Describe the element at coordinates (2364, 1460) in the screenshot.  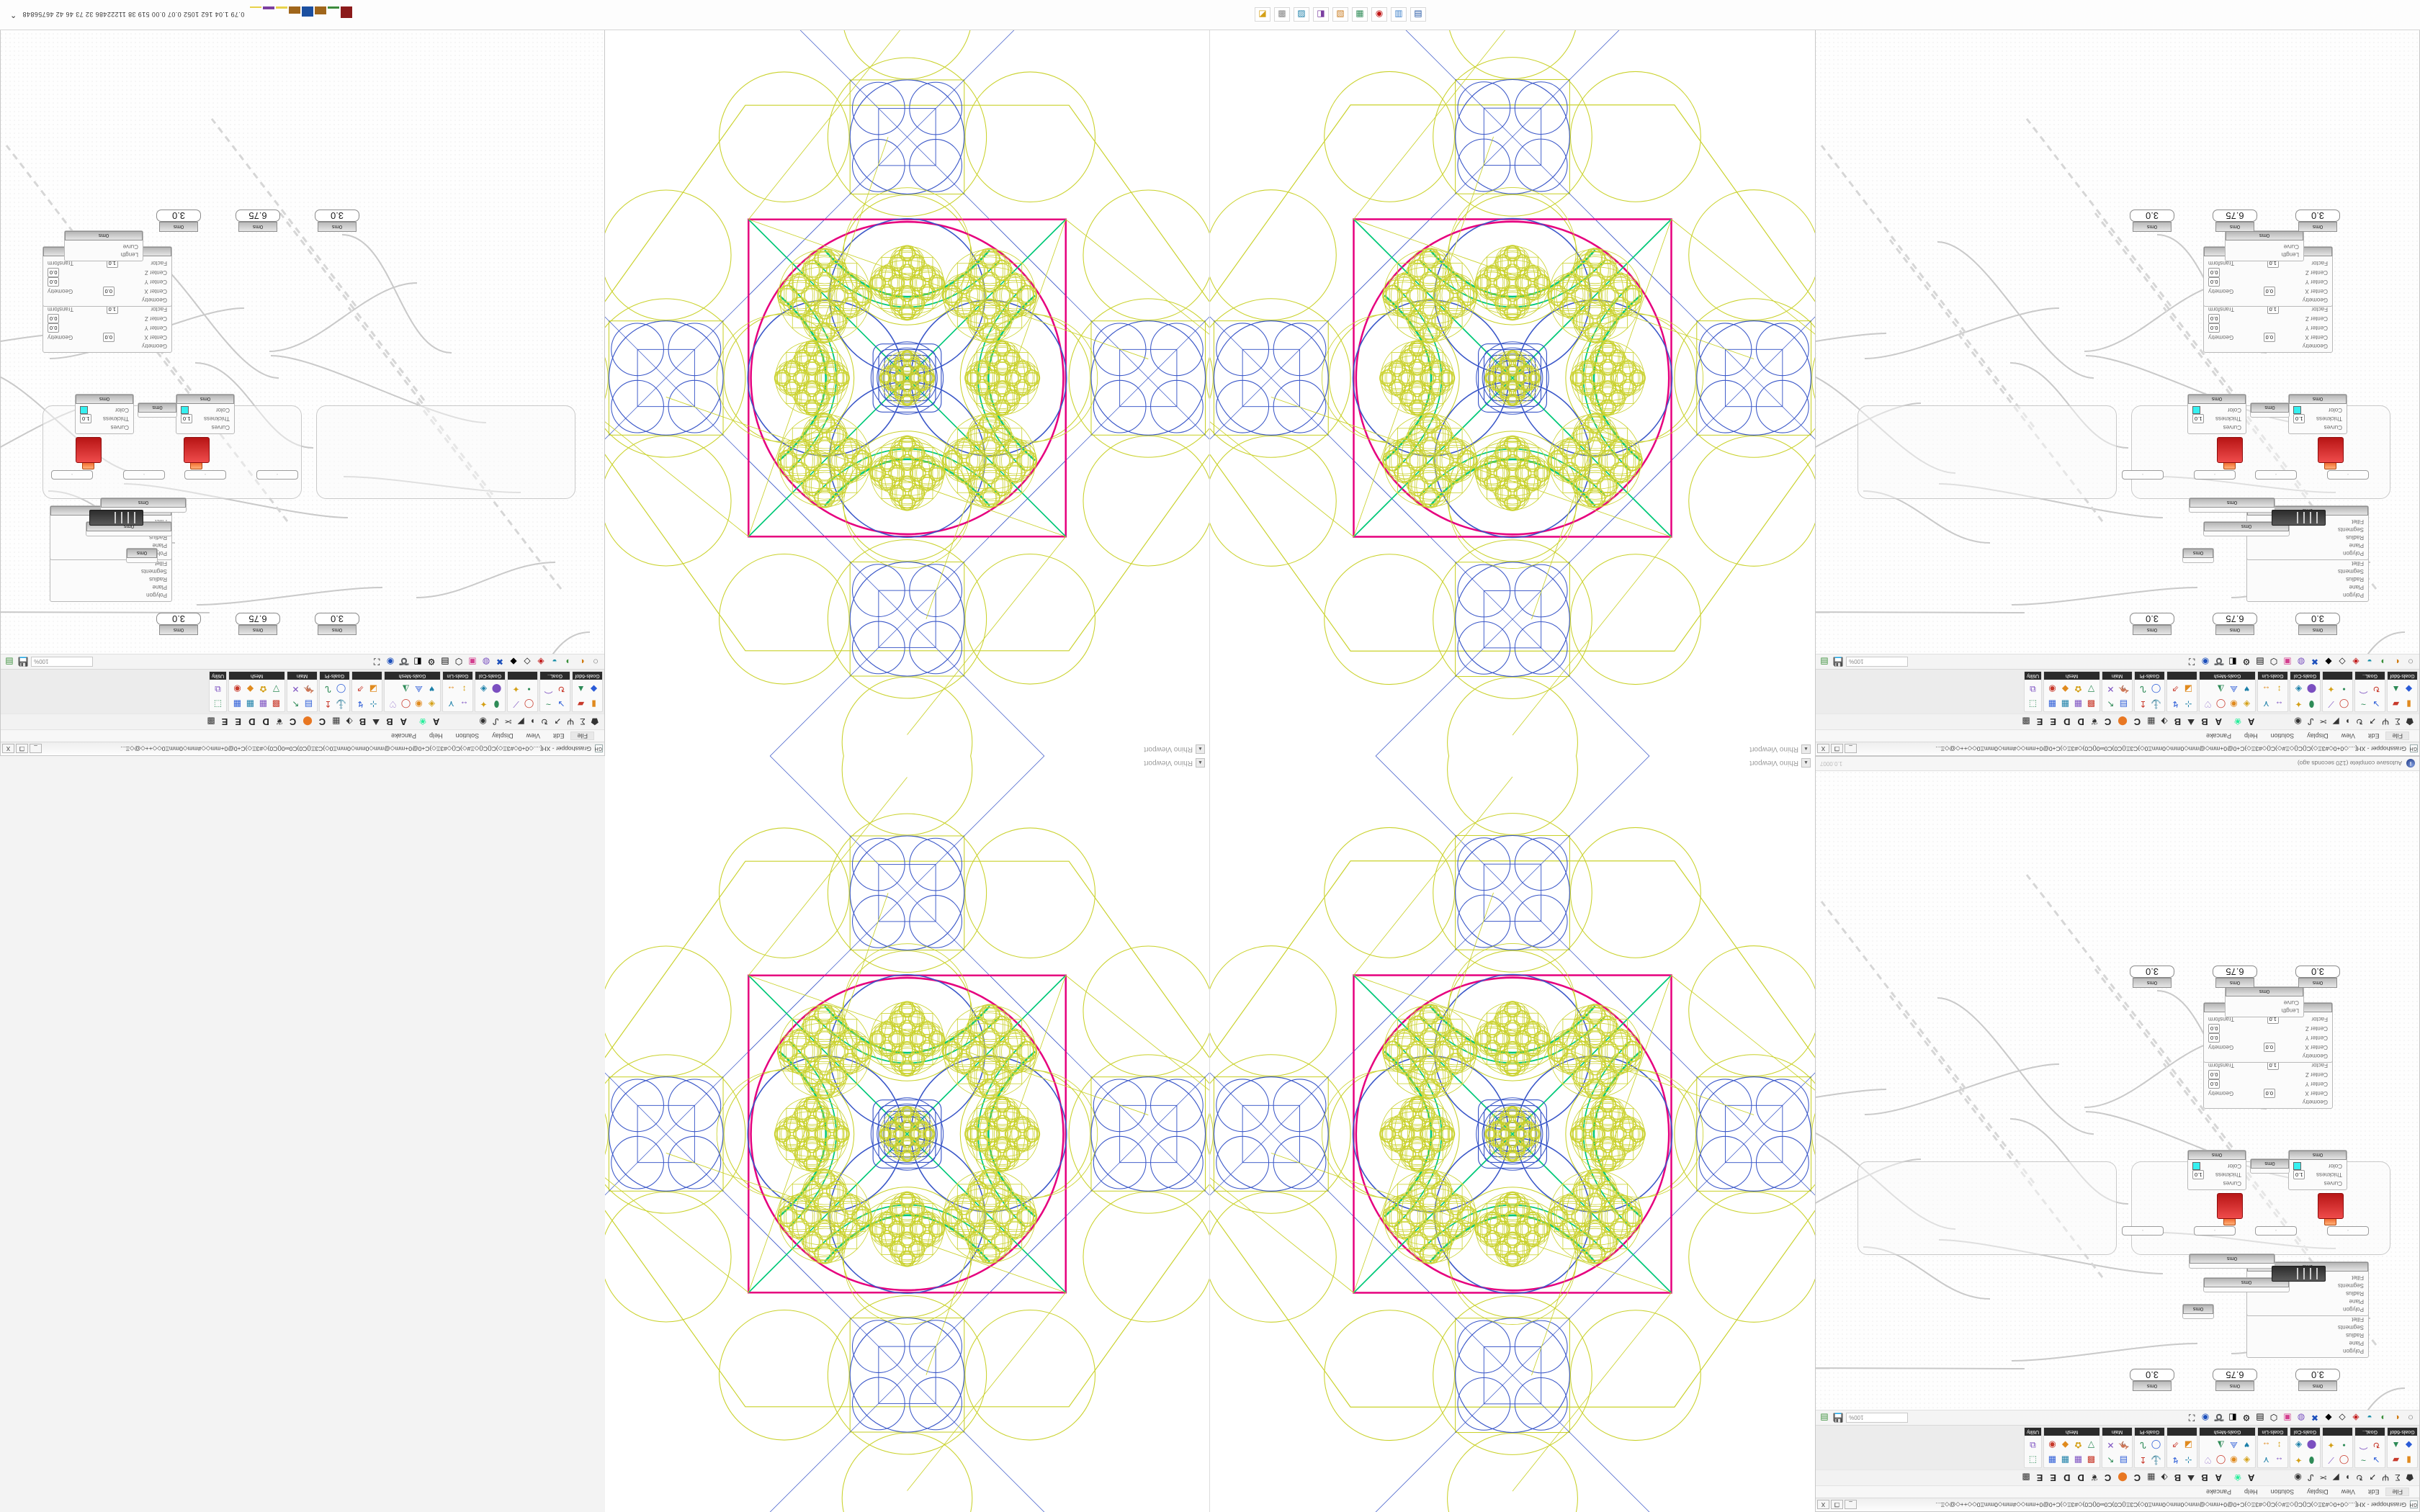
I see `component-icon: ~` at that location.